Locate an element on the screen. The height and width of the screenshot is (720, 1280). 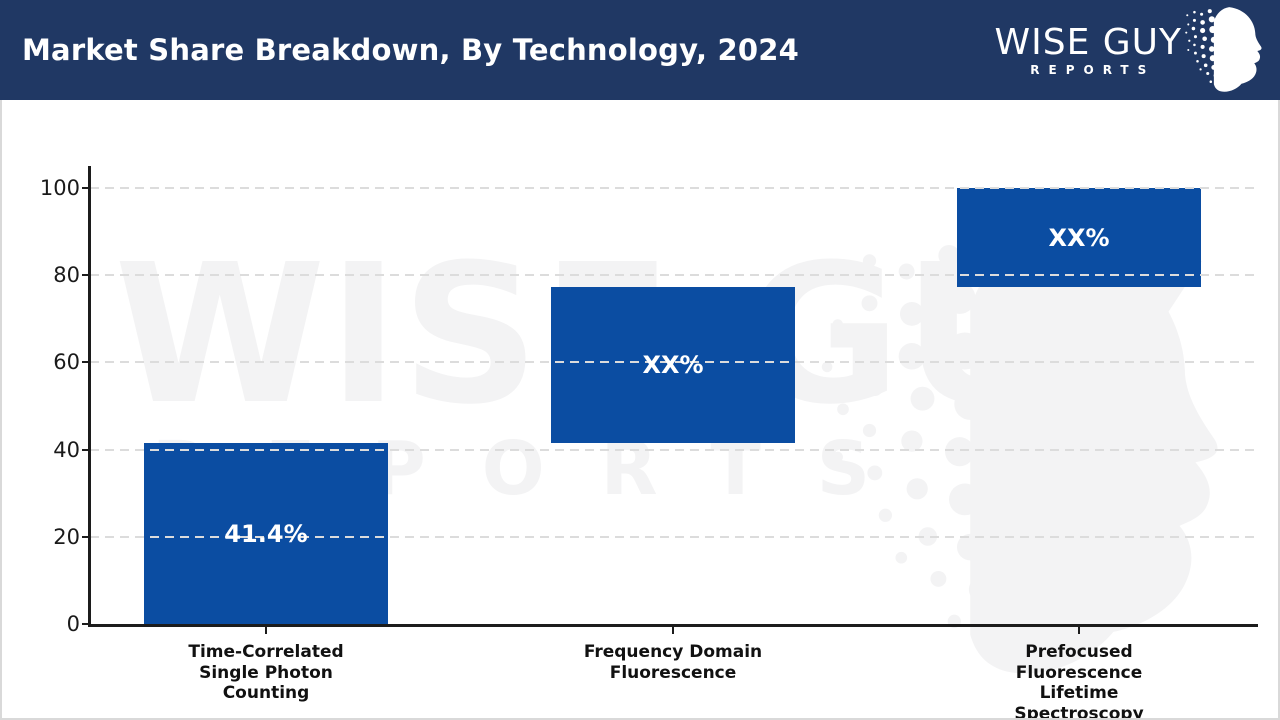
x-category-label-line: Single Photon is located at coordinates (266, 672).